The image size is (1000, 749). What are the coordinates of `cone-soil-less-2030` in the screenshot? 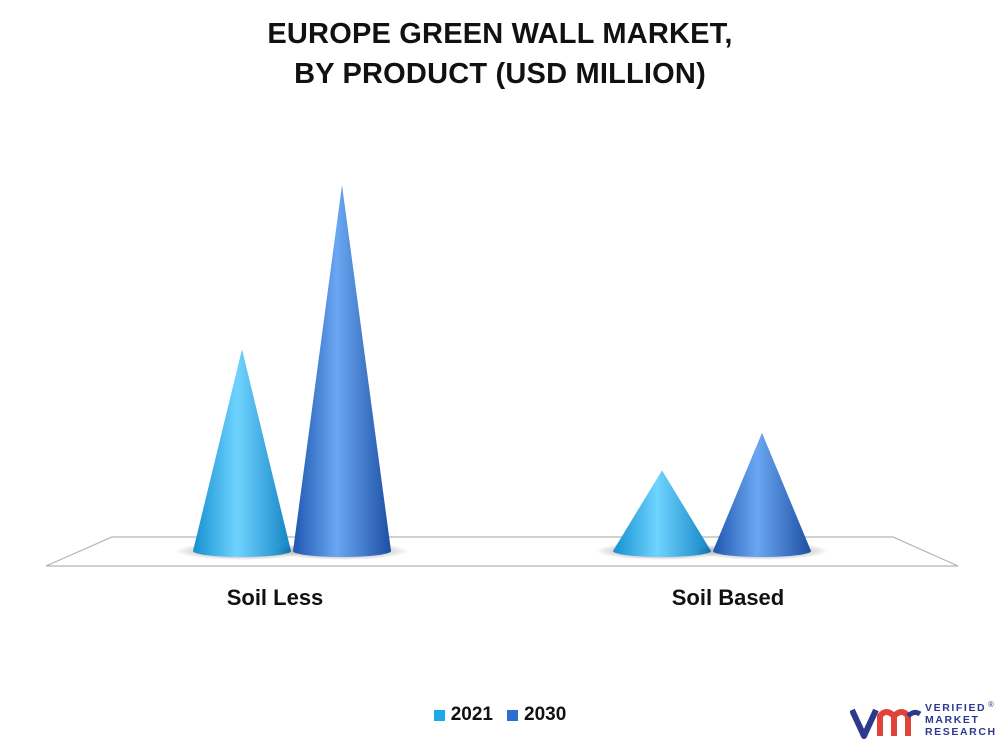 It's located at (342, 371).